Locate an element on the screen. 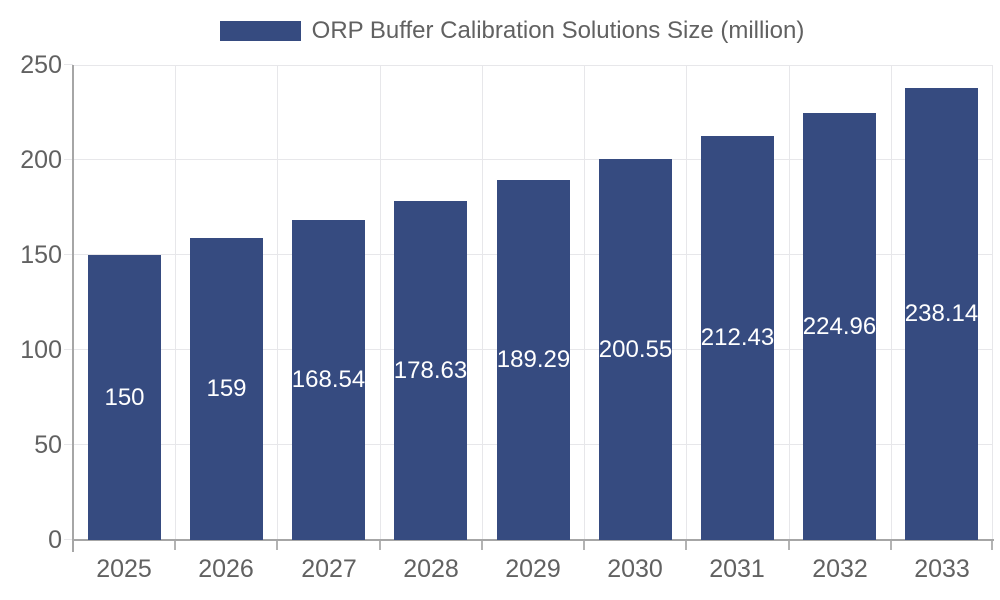  bar-2025: 150 is located at coordinates (124, 397).